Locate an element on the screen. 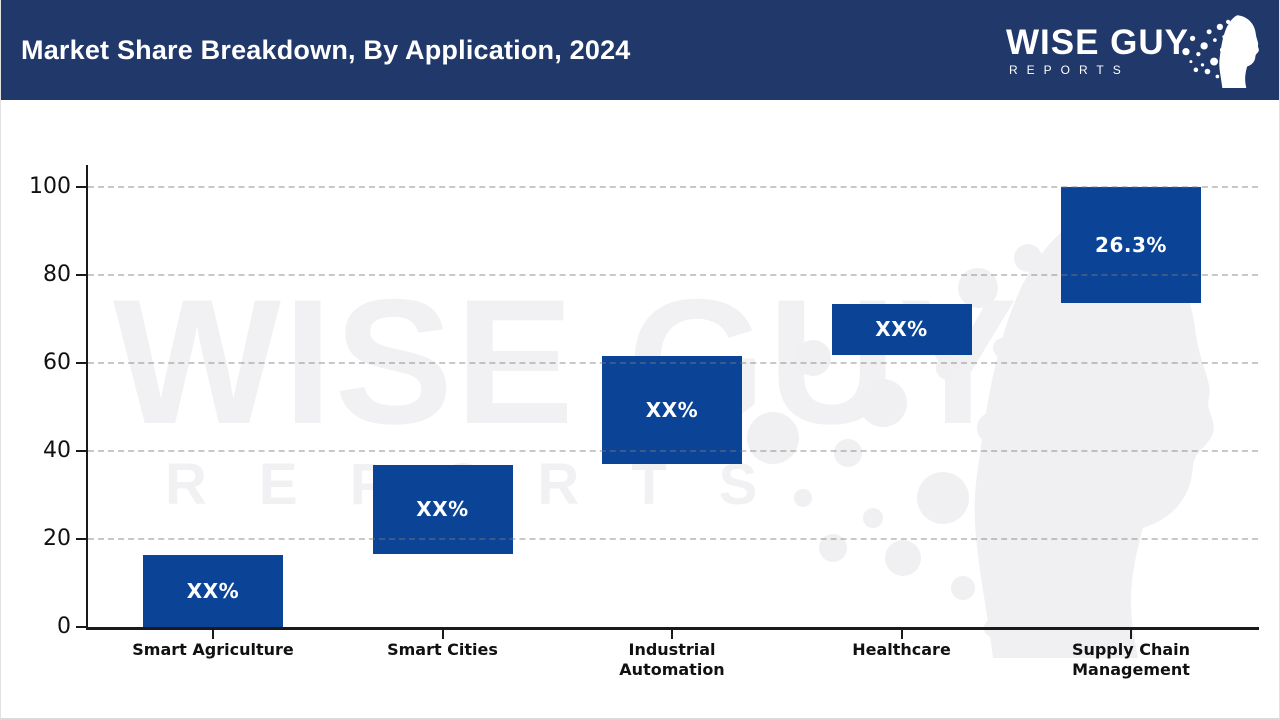  x-axis-label-line: Supply Chain is located at coordinates (1131, 649).